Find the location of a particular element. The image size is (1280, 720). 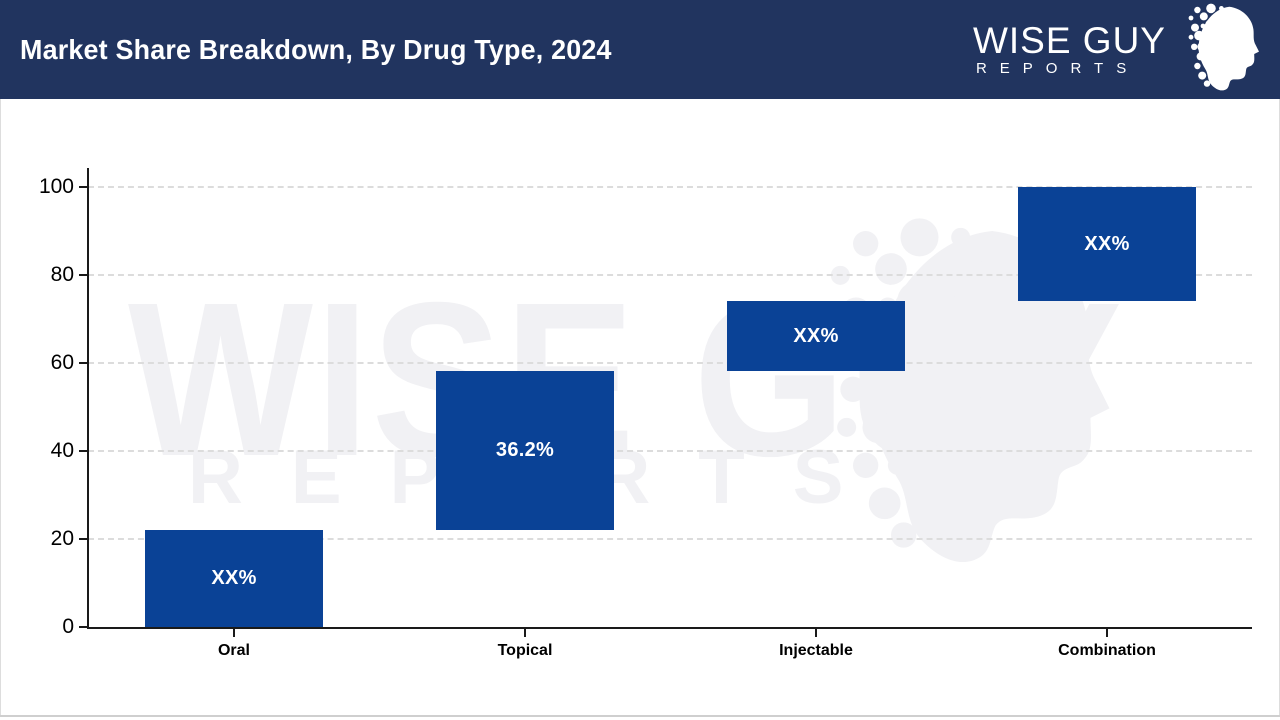

bar-topical: 36.2% is located at coordinates (525, 450).